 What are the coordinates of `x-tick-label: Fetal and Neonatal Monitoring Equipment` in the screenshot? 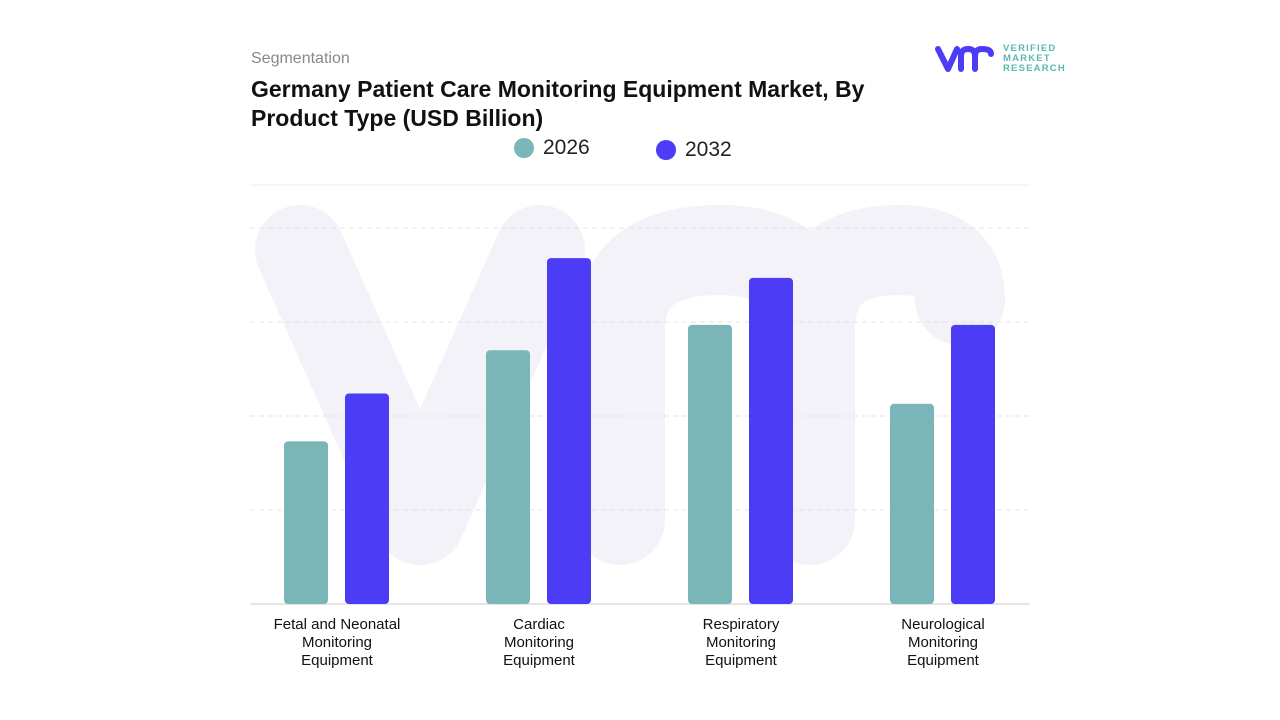 It's located at (337, 642).